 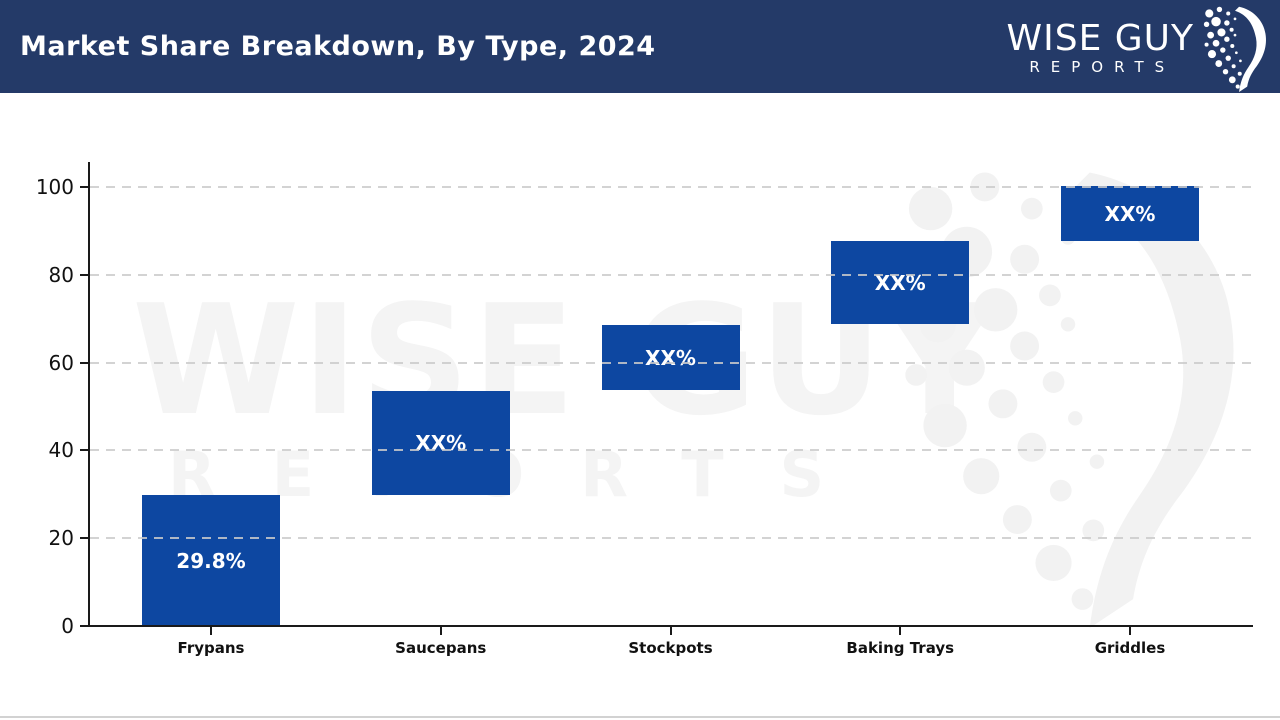 I want to click on y-axis-spine, so click(x=89, y=394).